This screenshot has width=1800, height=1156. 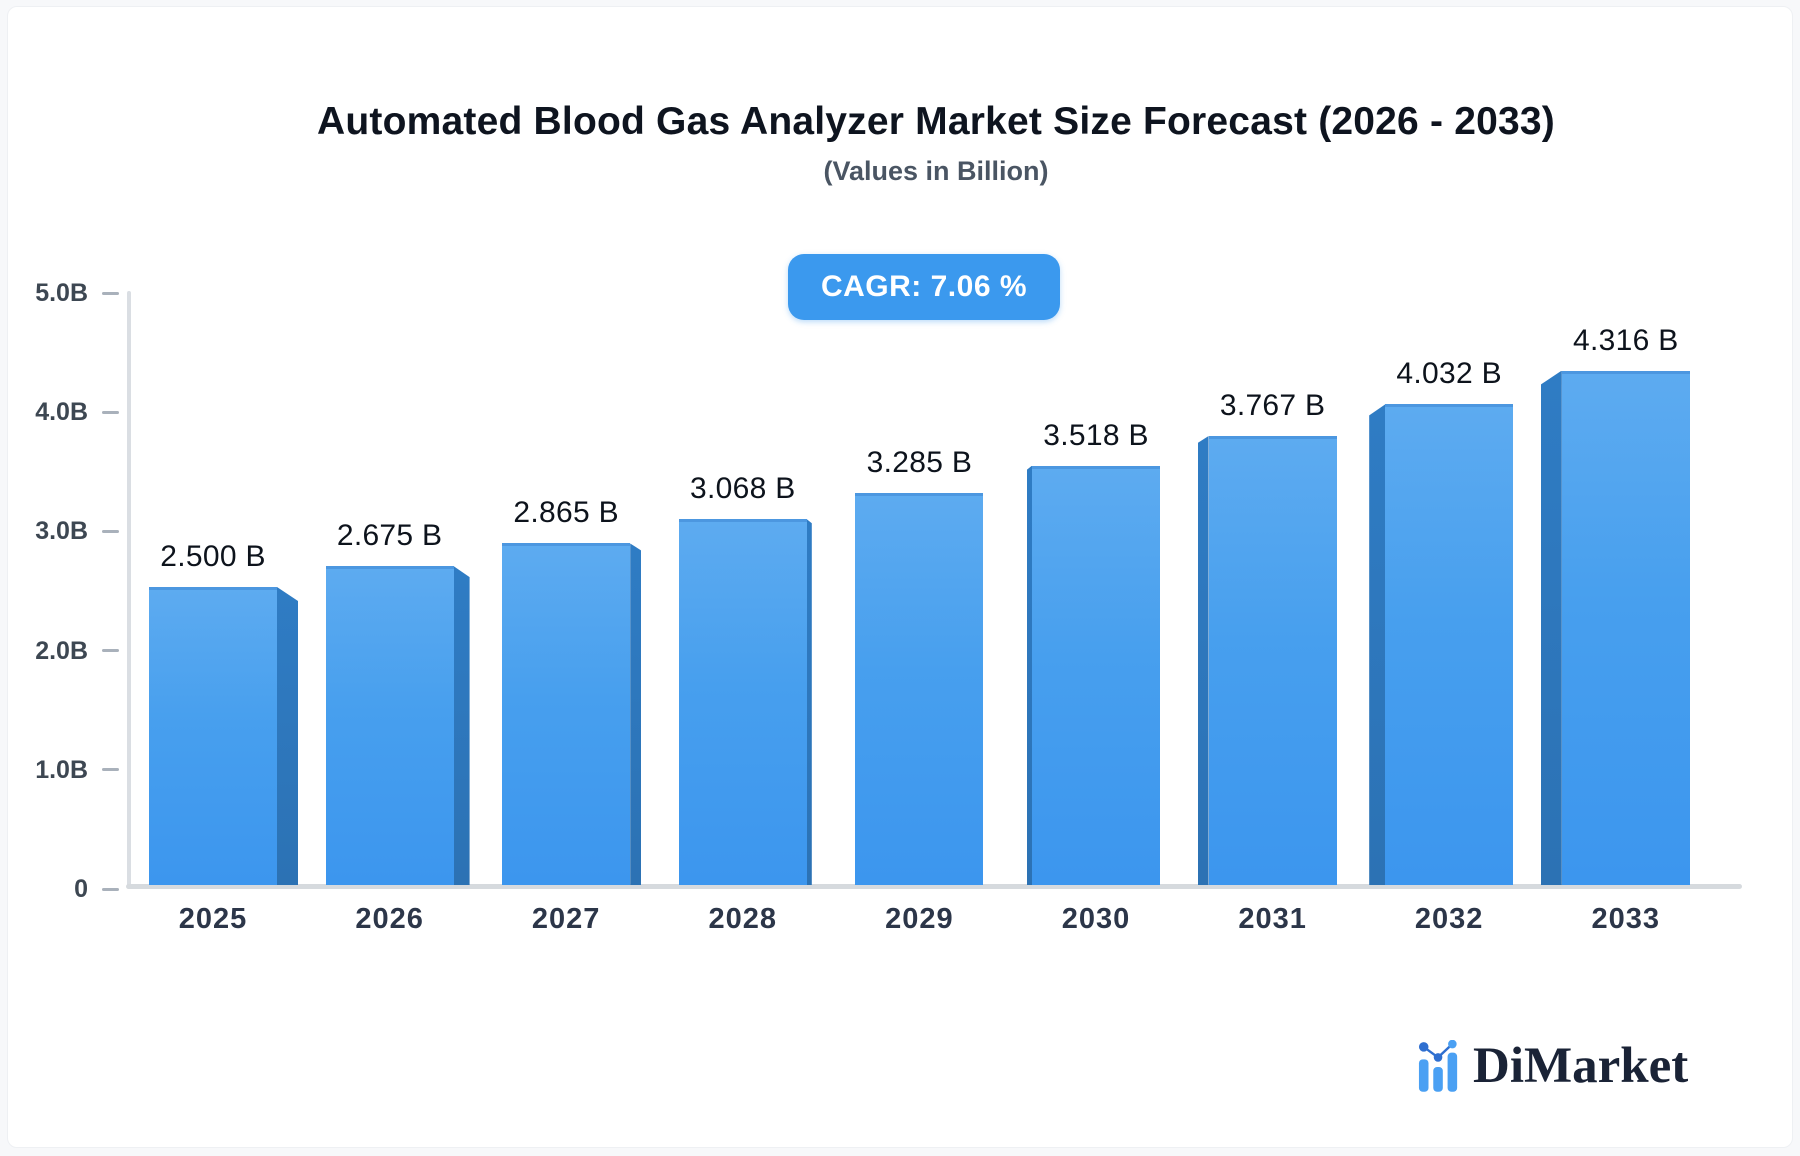 I want to click on bar-2030, so click(x=1096, y=675).